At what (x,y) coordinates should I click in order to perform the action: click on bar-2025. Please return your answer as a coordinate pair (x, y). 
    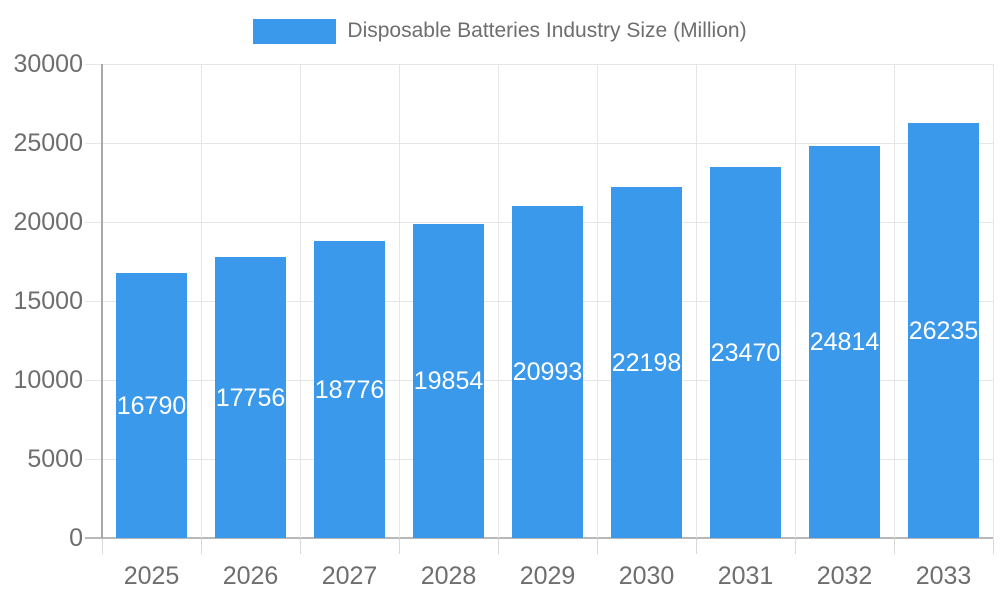
    Looking at the image, I should click on (151, 405).